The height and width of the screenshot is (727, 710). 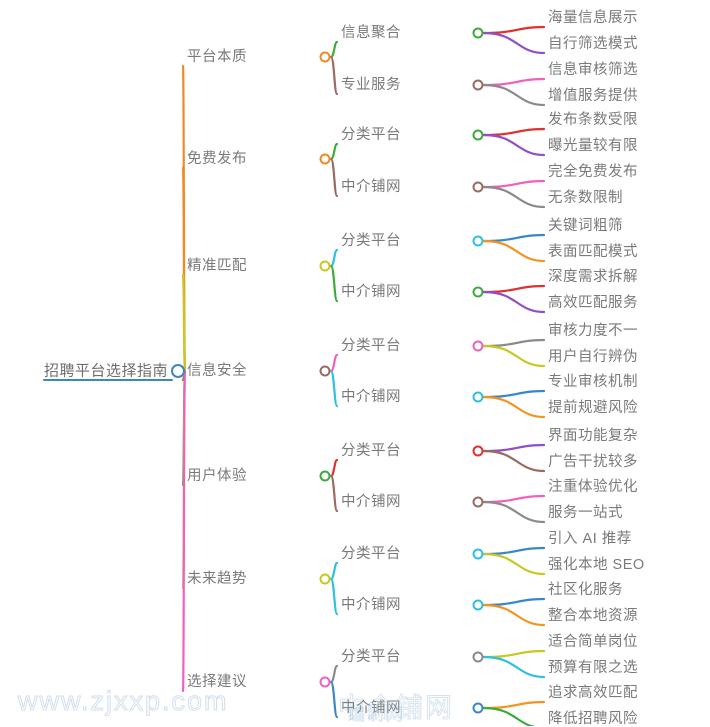 What do you see at coordinates (593, 667) in the screenshot?
I see `leaf-node-label-6-0-1: 预算有限之选` at bounding box center [593, 667].